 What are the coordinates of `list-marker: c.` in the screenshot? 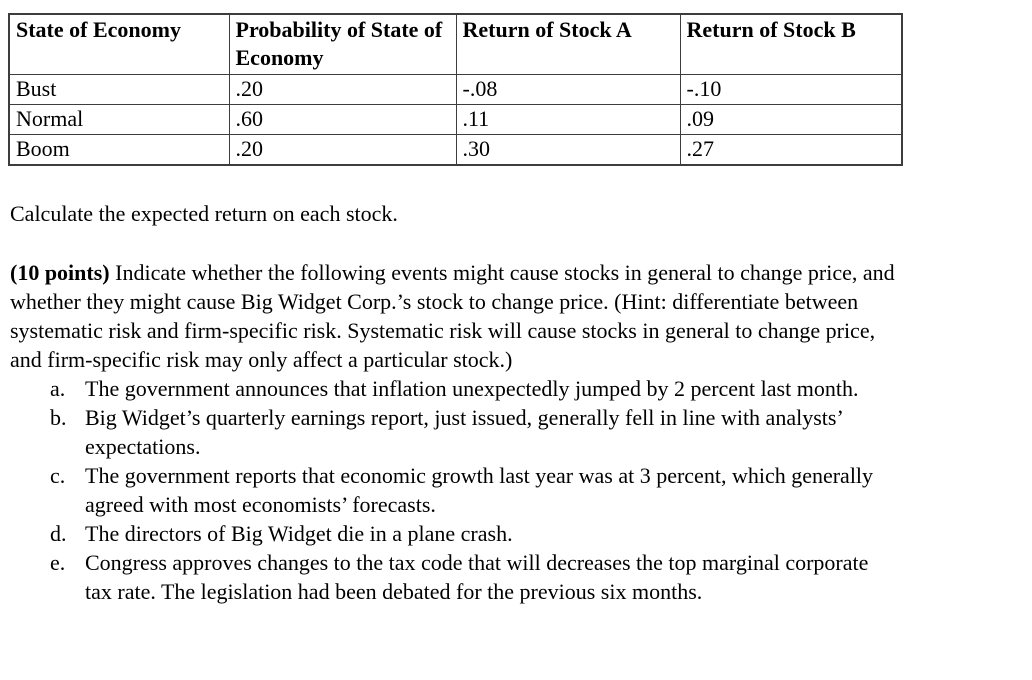 It's located at (58, 475).